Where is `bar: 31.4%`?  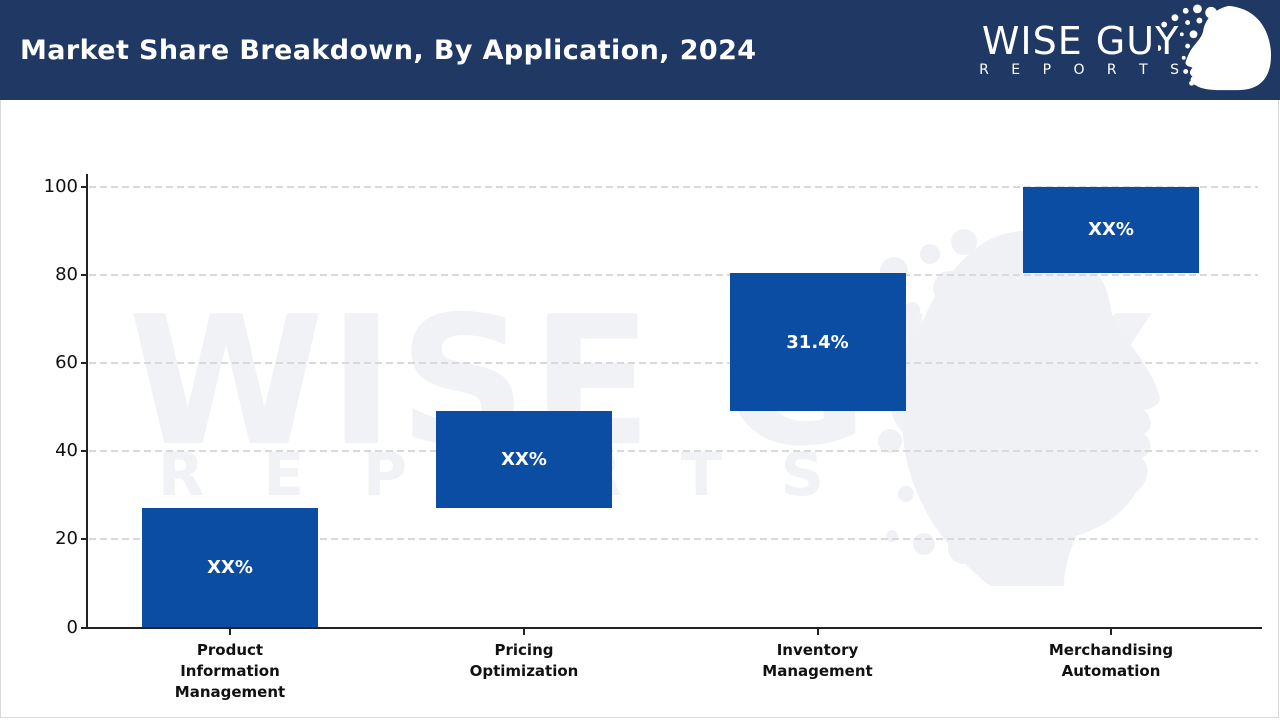 bar: 31.4% is located at coordinates (817, 342).